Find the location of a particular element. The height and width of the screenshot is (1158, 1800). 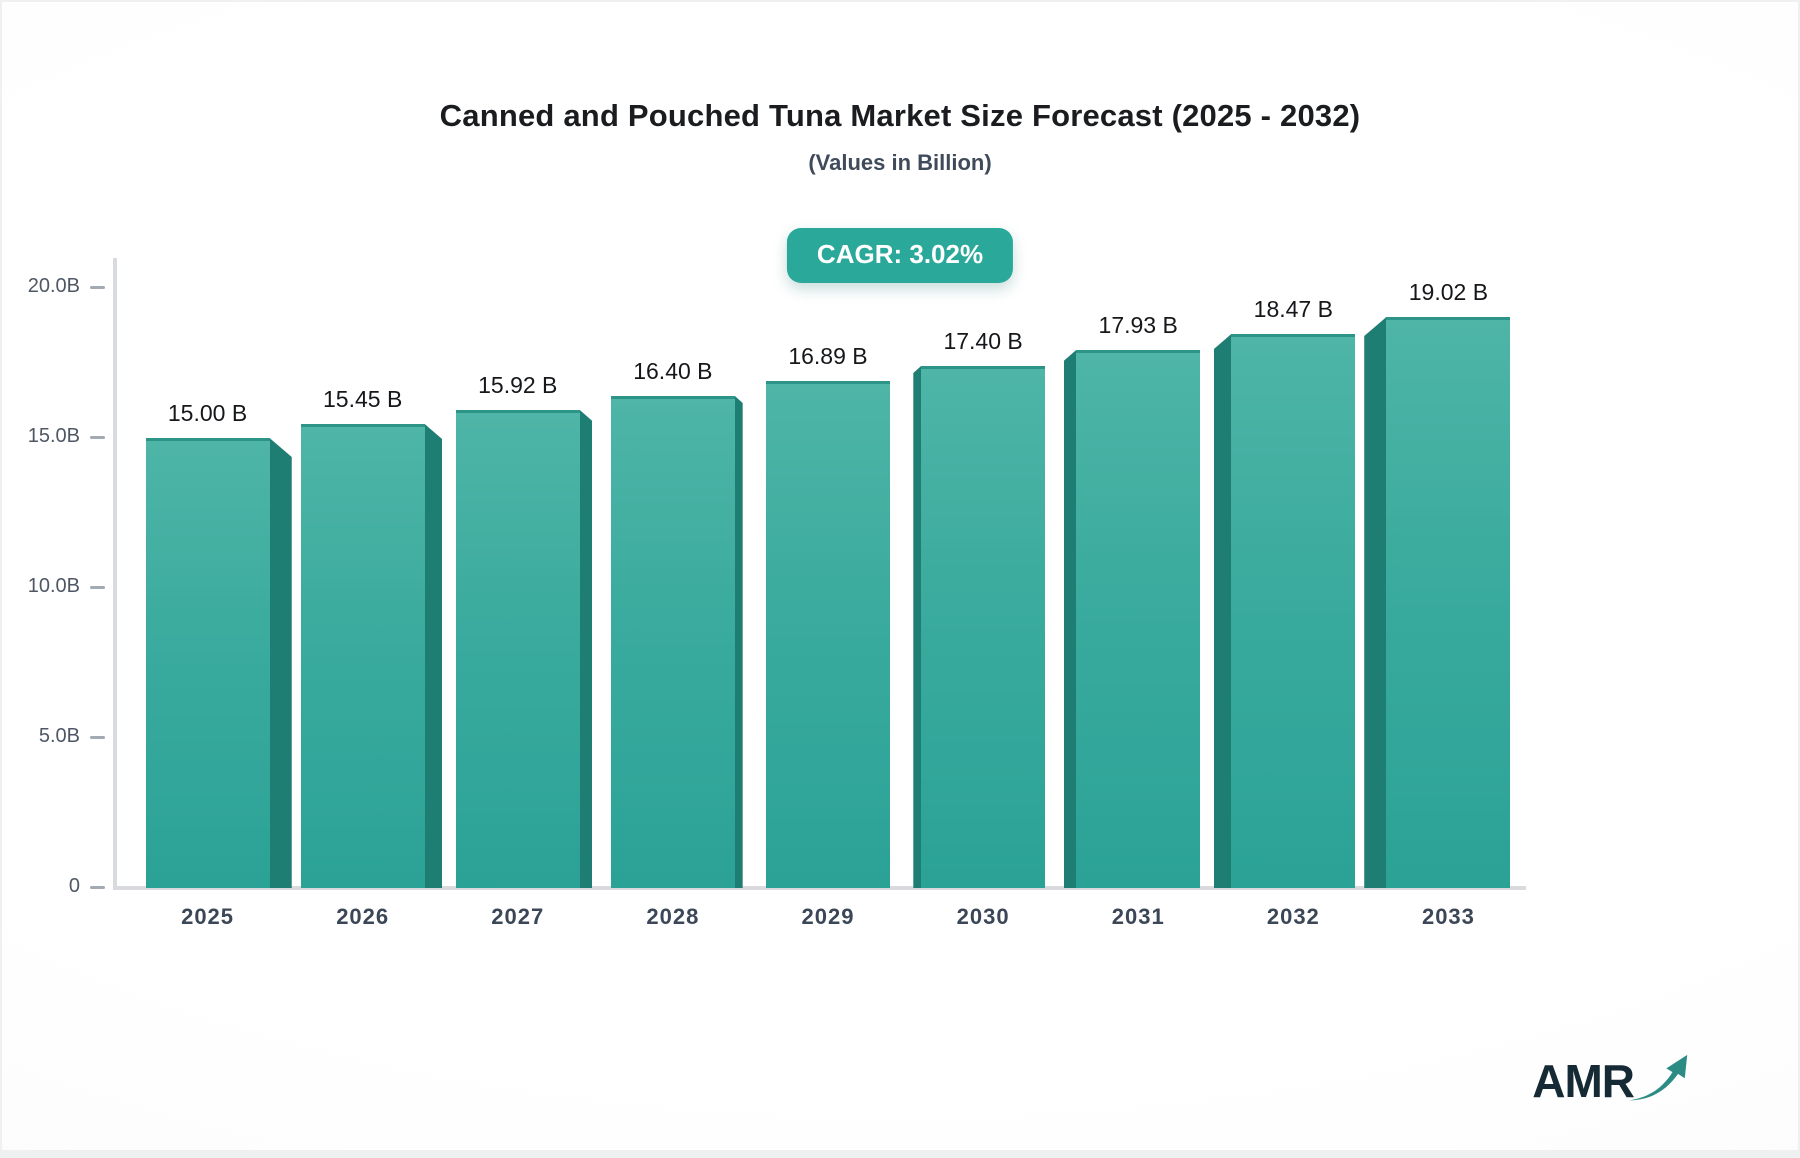

x-tick-label: 2030 is located at coordinates (983, 916).